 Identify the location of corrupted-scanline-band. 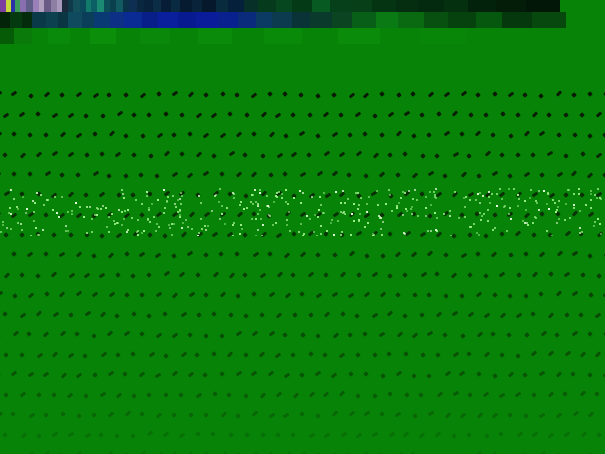
(302, 22).